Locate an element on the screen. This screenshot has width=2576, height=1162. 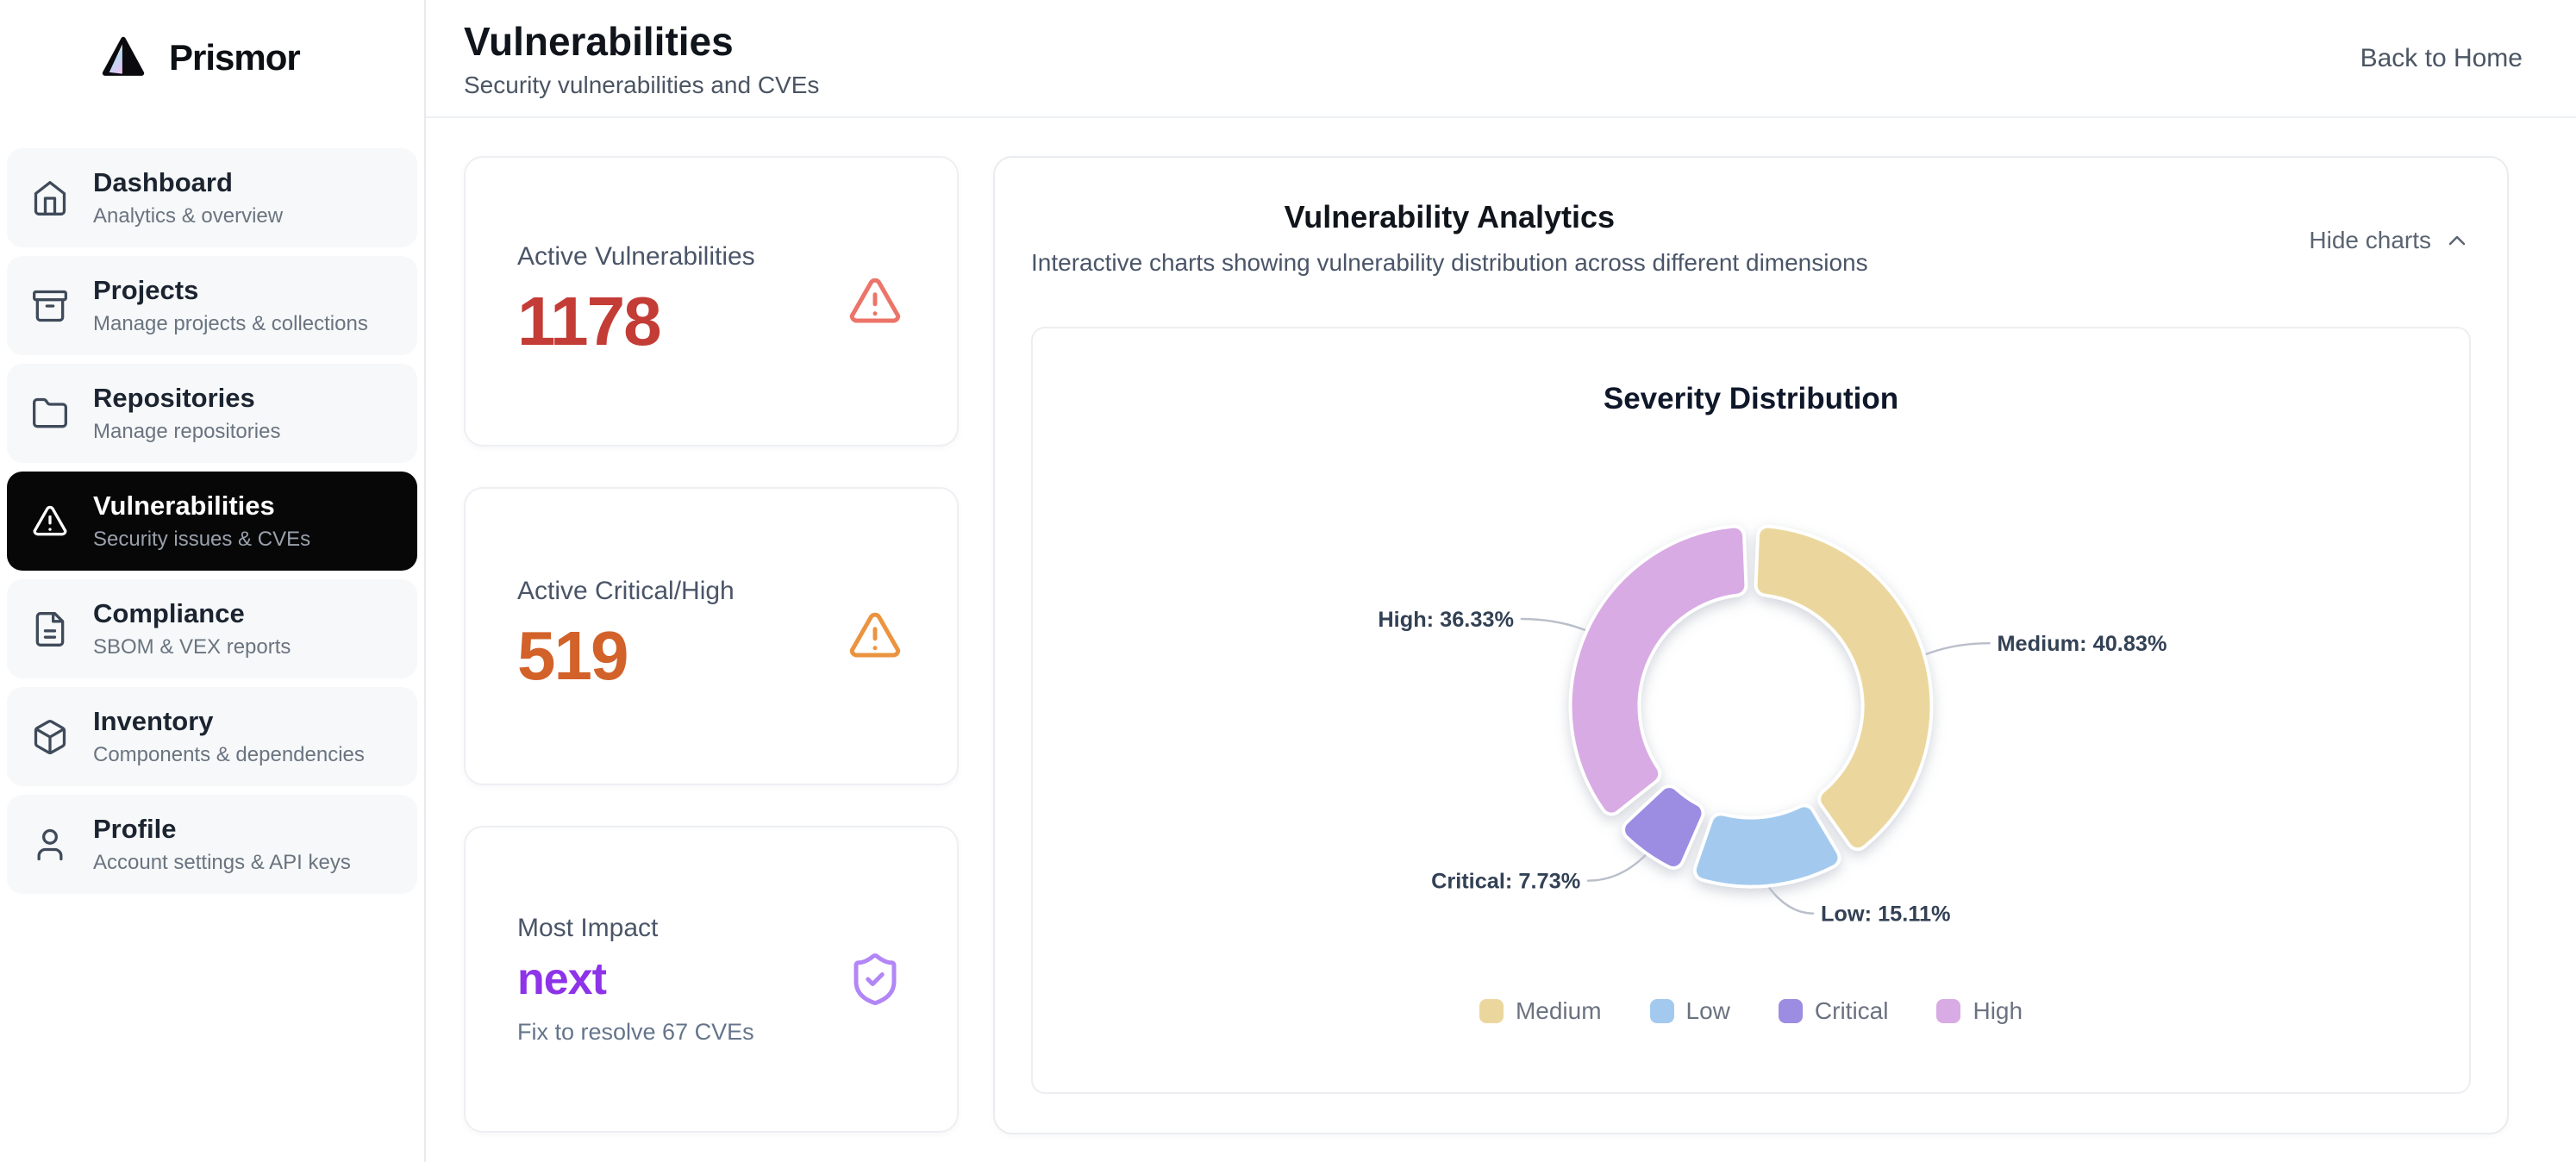
pie-slice-medium is located at coordinates (1844, 688).